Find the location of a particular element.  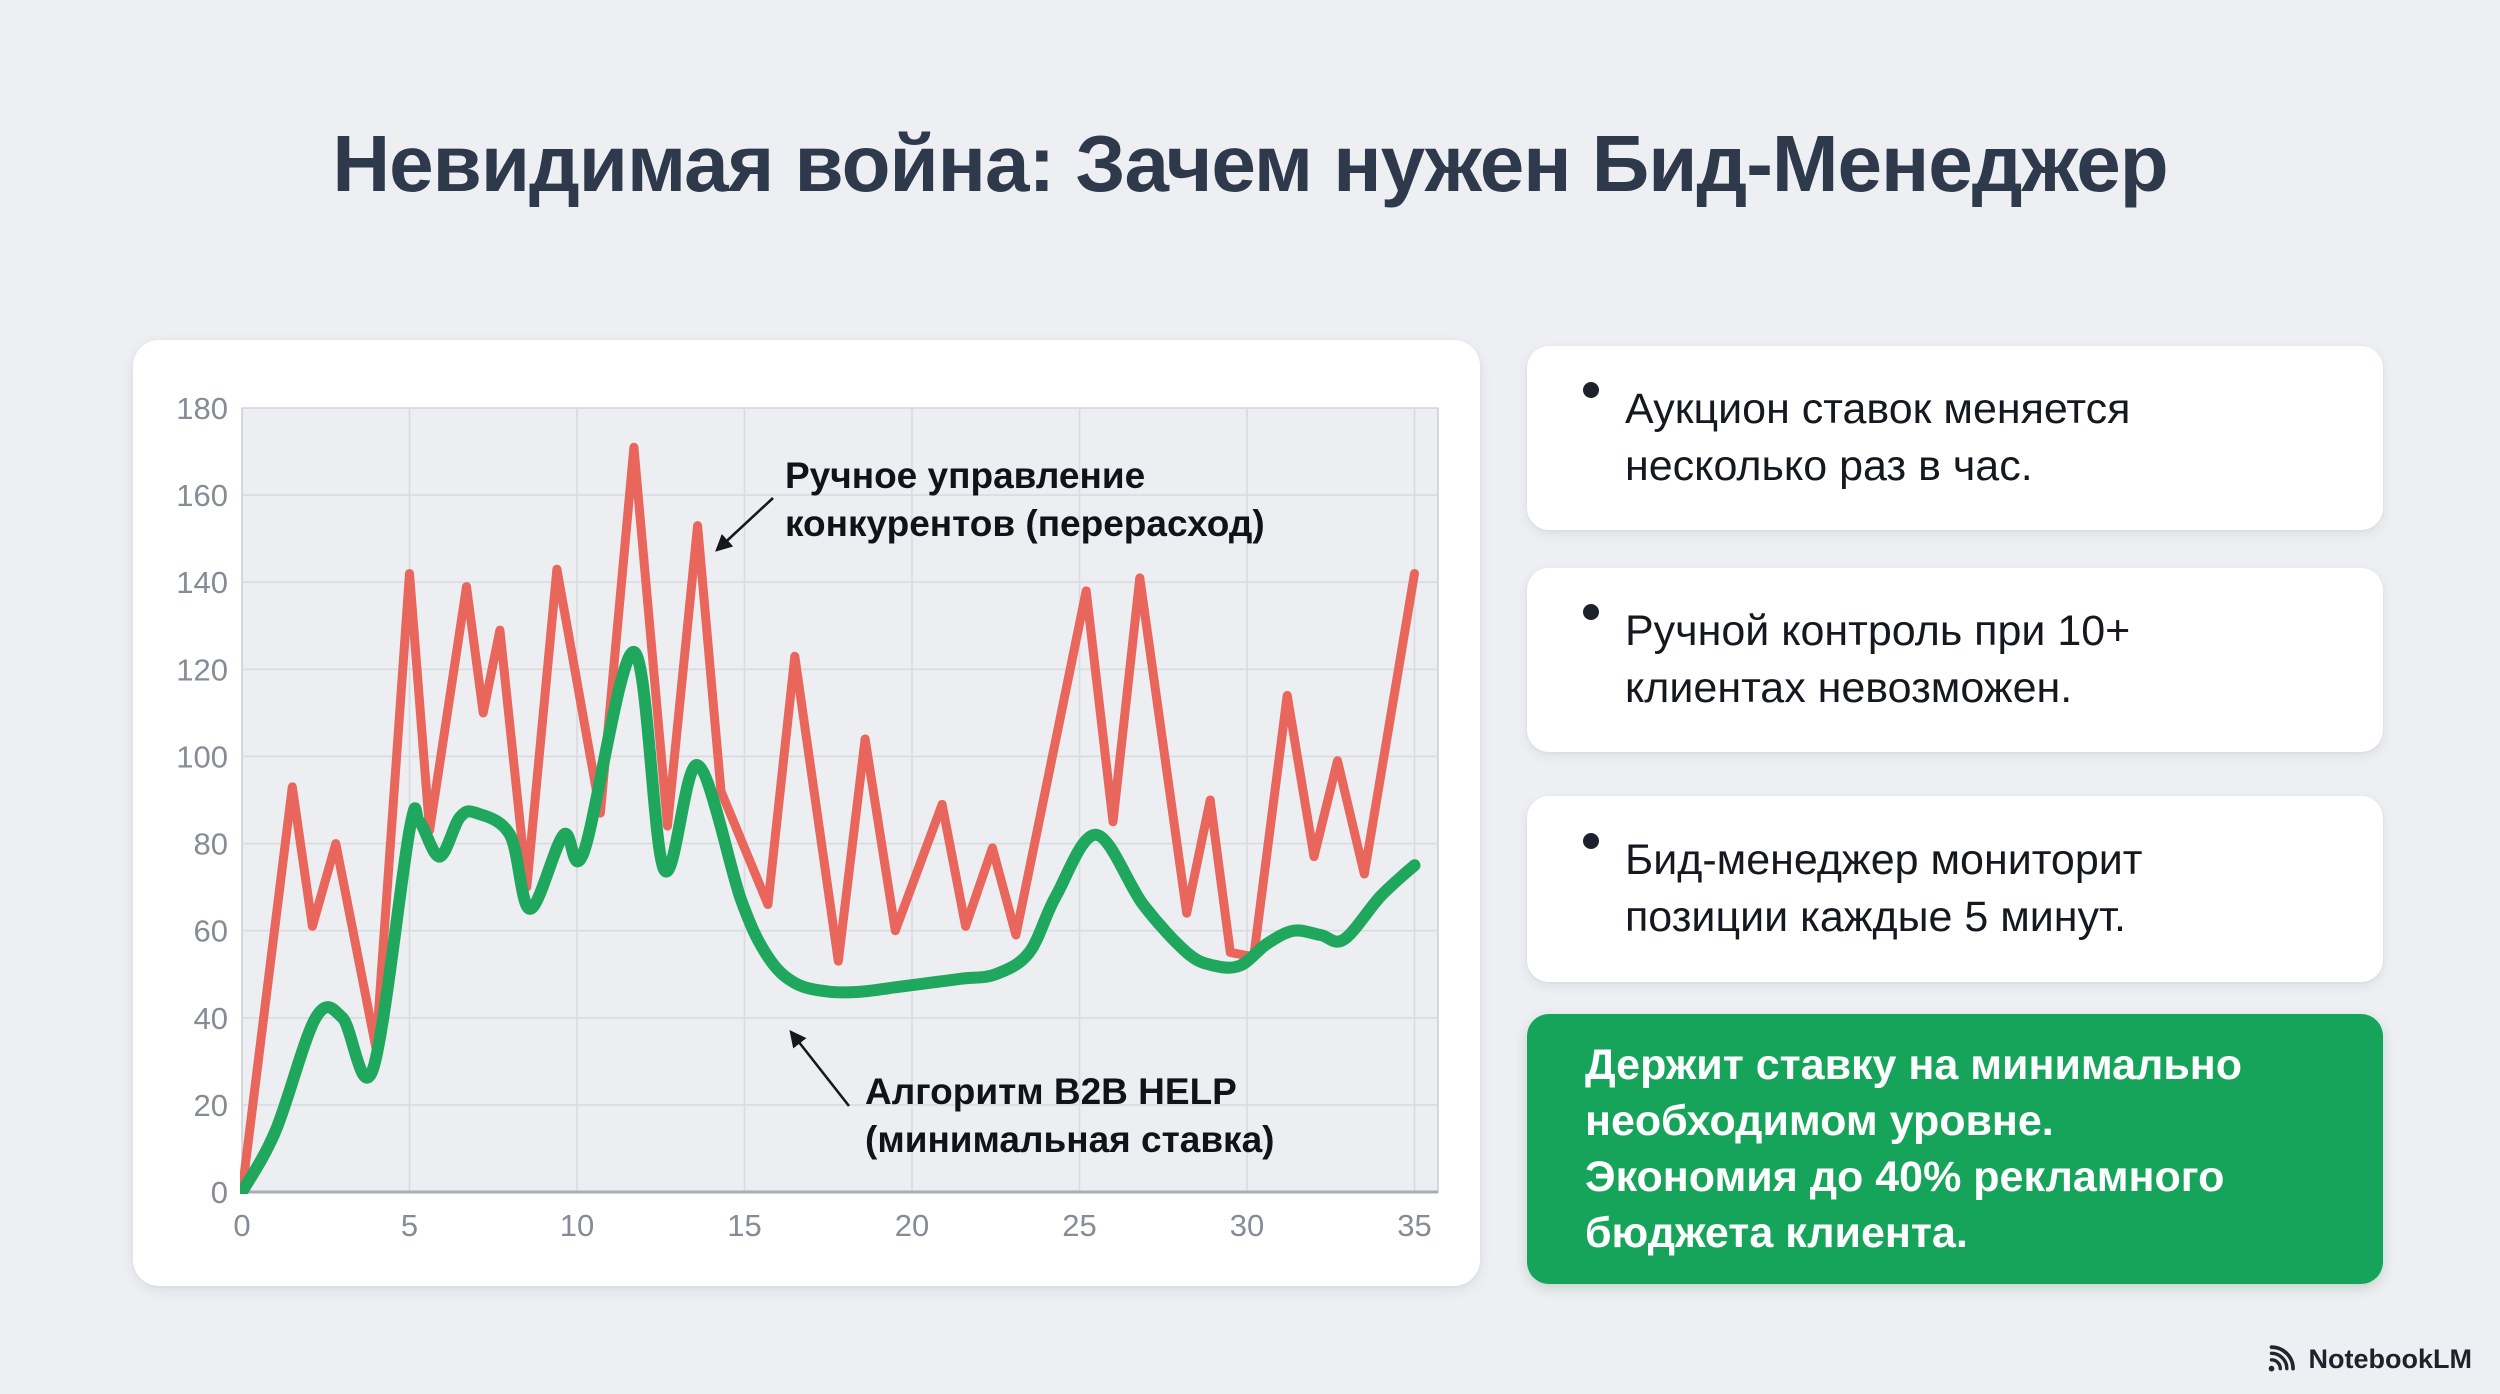

annotation-line: Алгоритм B2B HELP is located at coordinates (1051, 1091).